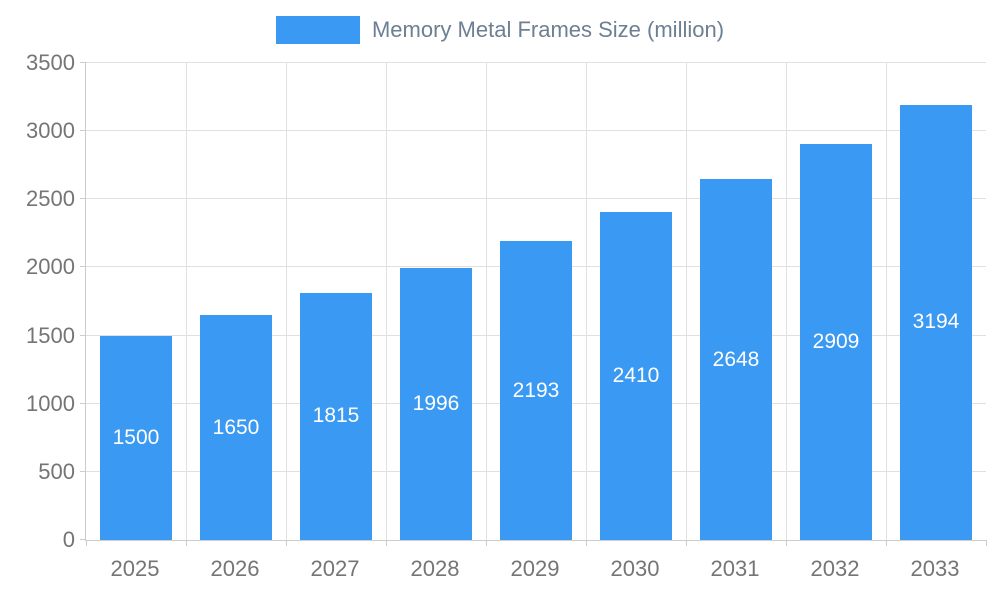  I want to click on bar-2033: 3194, so click(936, 322).